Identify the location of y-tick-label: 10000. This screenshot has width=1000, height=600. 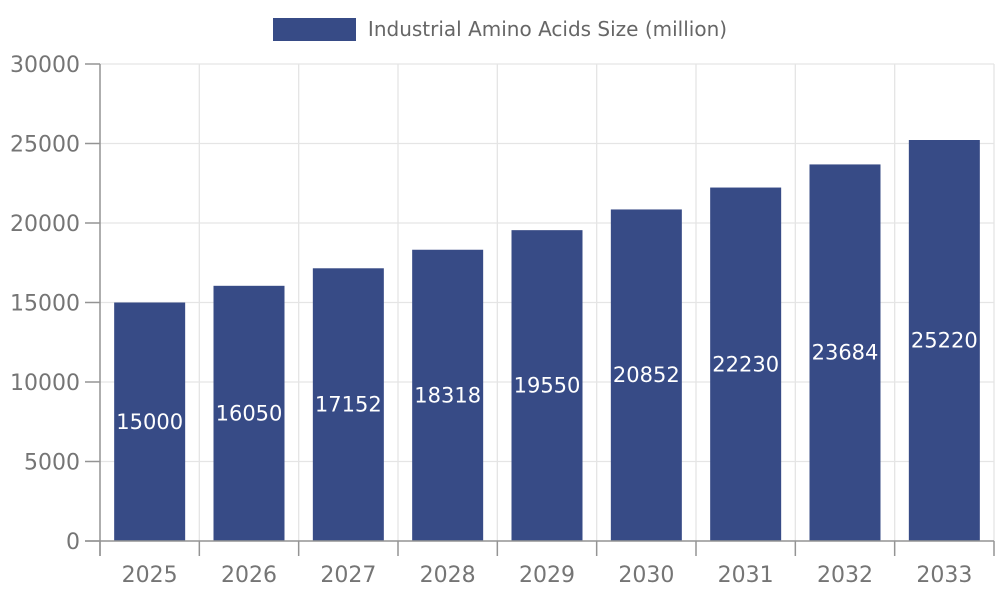
(45, 383).